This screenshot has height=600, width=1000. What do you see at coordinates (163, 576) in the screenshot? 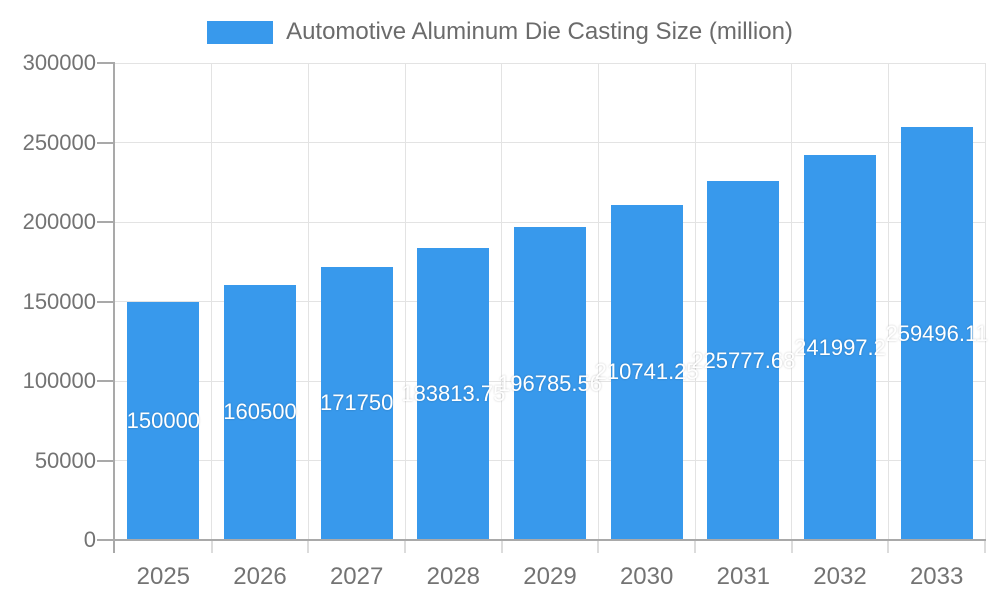
I see `x-axis-label-2025: 2025` at bounding box center [163, 576].